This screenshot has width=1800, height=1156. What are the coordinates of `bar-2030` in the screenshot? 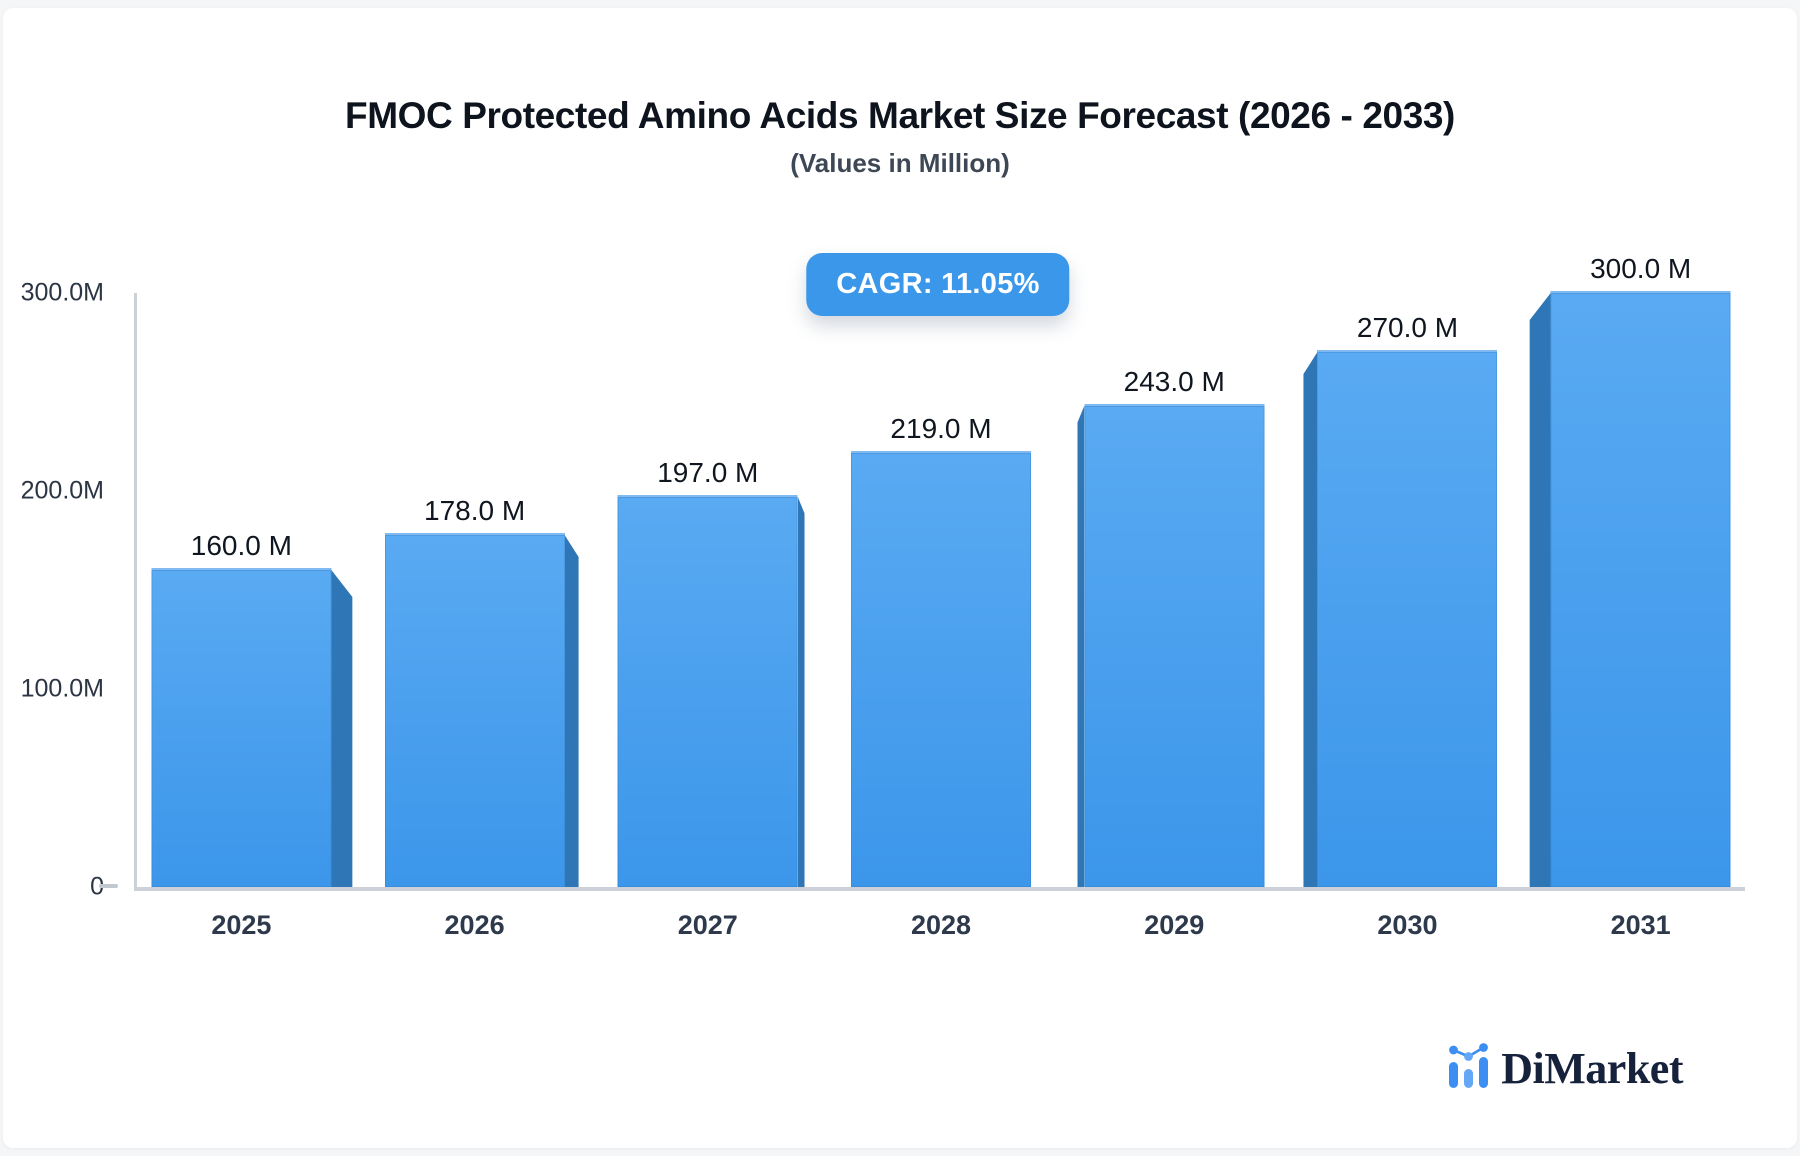 It's located at (1400, 618).